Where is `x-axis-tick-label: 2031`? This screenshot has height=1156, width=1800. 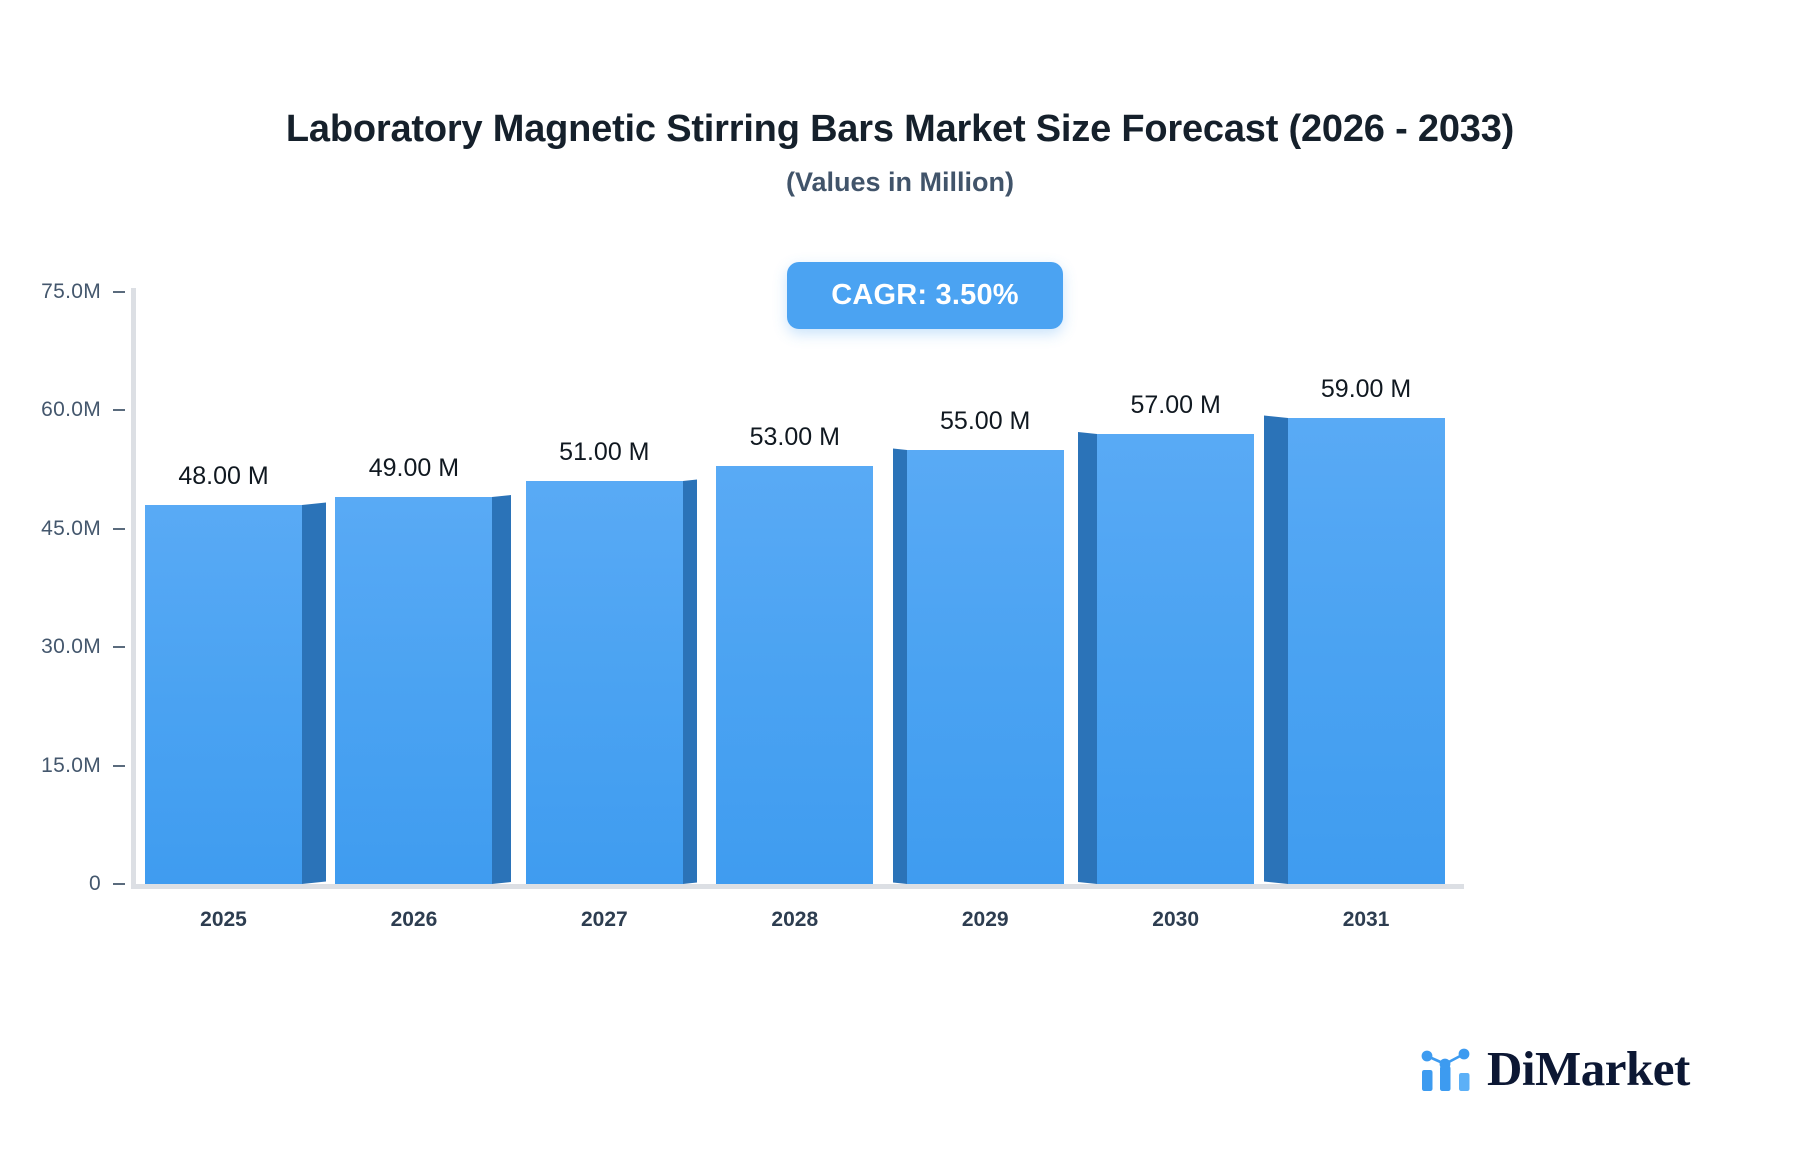 x-axis-tick-label: 2031 is located at coordinates (1366, 919).